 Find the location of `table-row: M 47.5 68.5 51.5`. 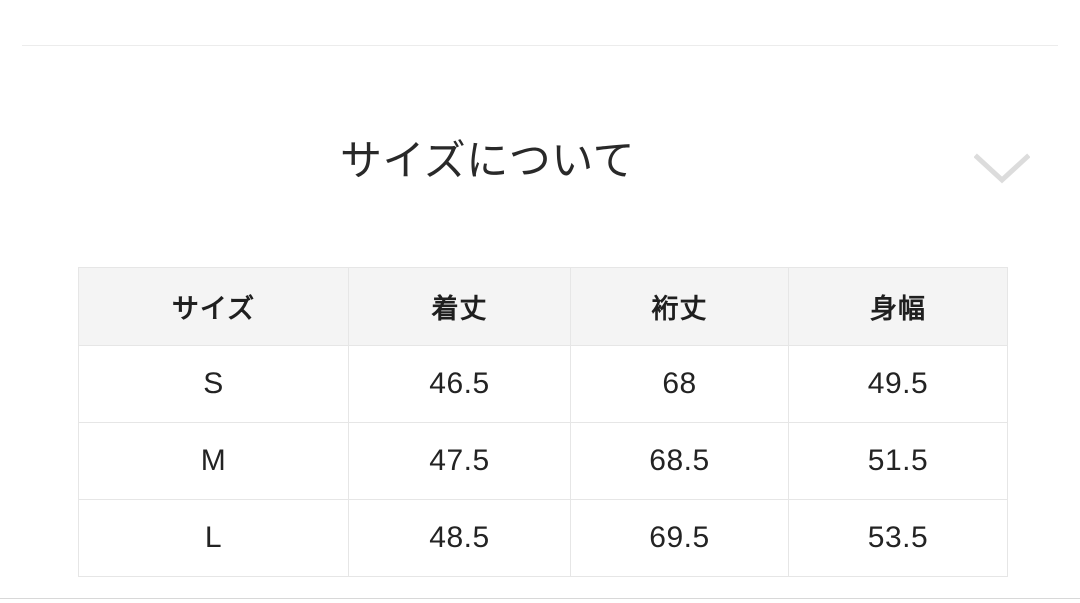

table-row: M 47.5 68.5 51.5 is located at coordinates (543, 461).